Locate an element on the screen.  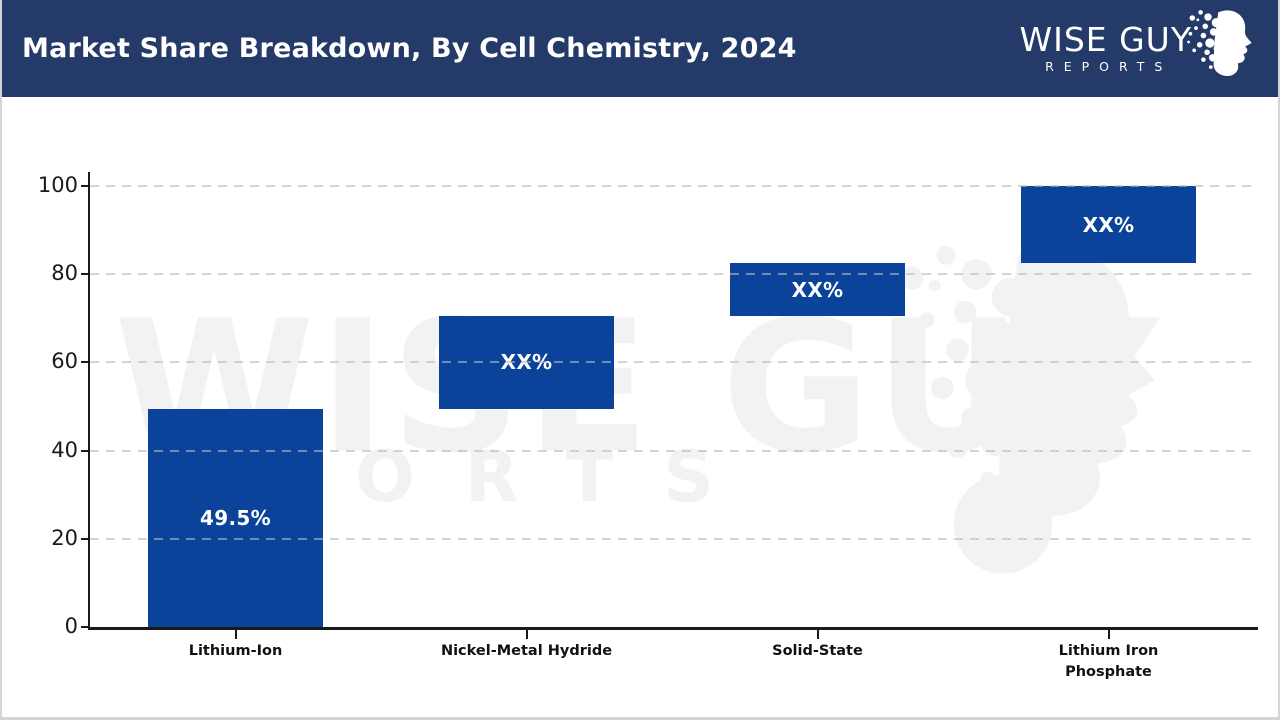
y-tick-label: 40 is located at coordinates (64, 449).